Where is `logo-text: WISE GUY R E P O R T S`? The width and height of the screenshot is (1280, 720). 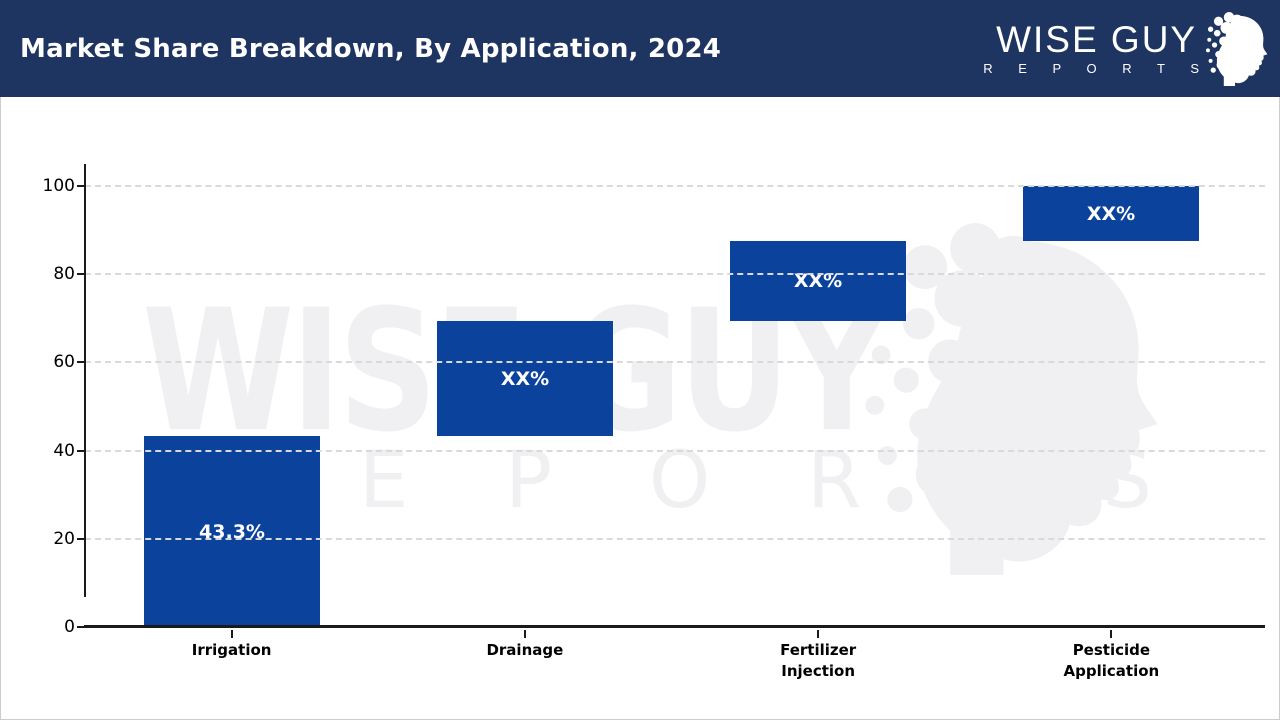
logo-text: WISE GUY R E P O R T S is located at coordinates (1096, 48).